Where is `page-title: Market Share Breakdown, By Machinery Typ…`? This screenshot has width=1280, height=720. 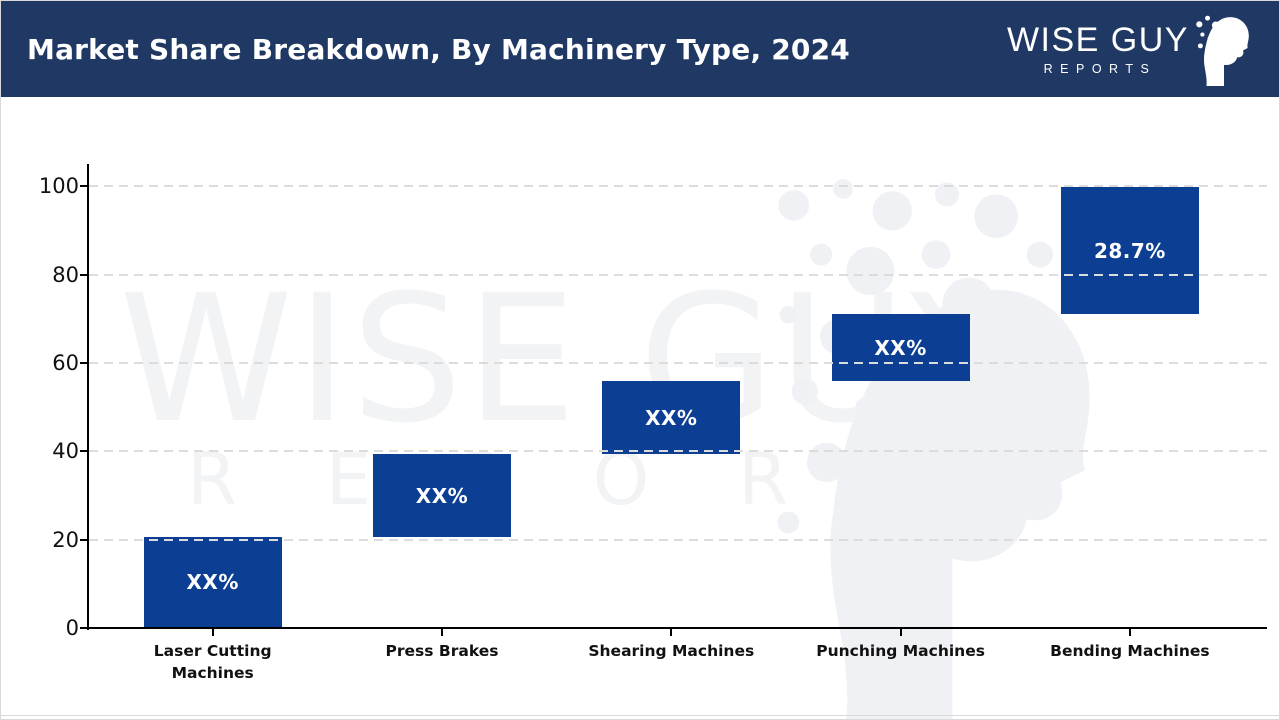
page-title: Market Share Breakdown, By Machinery Typ… is located at coordinates (438, 49).